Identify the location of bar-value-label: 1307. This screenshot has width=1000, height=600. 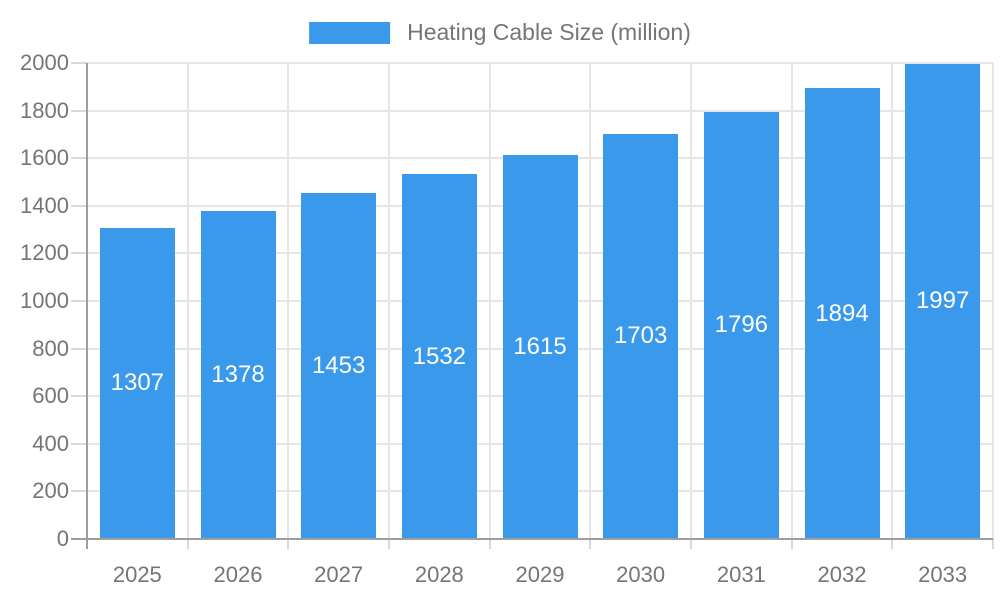
(137, 383).